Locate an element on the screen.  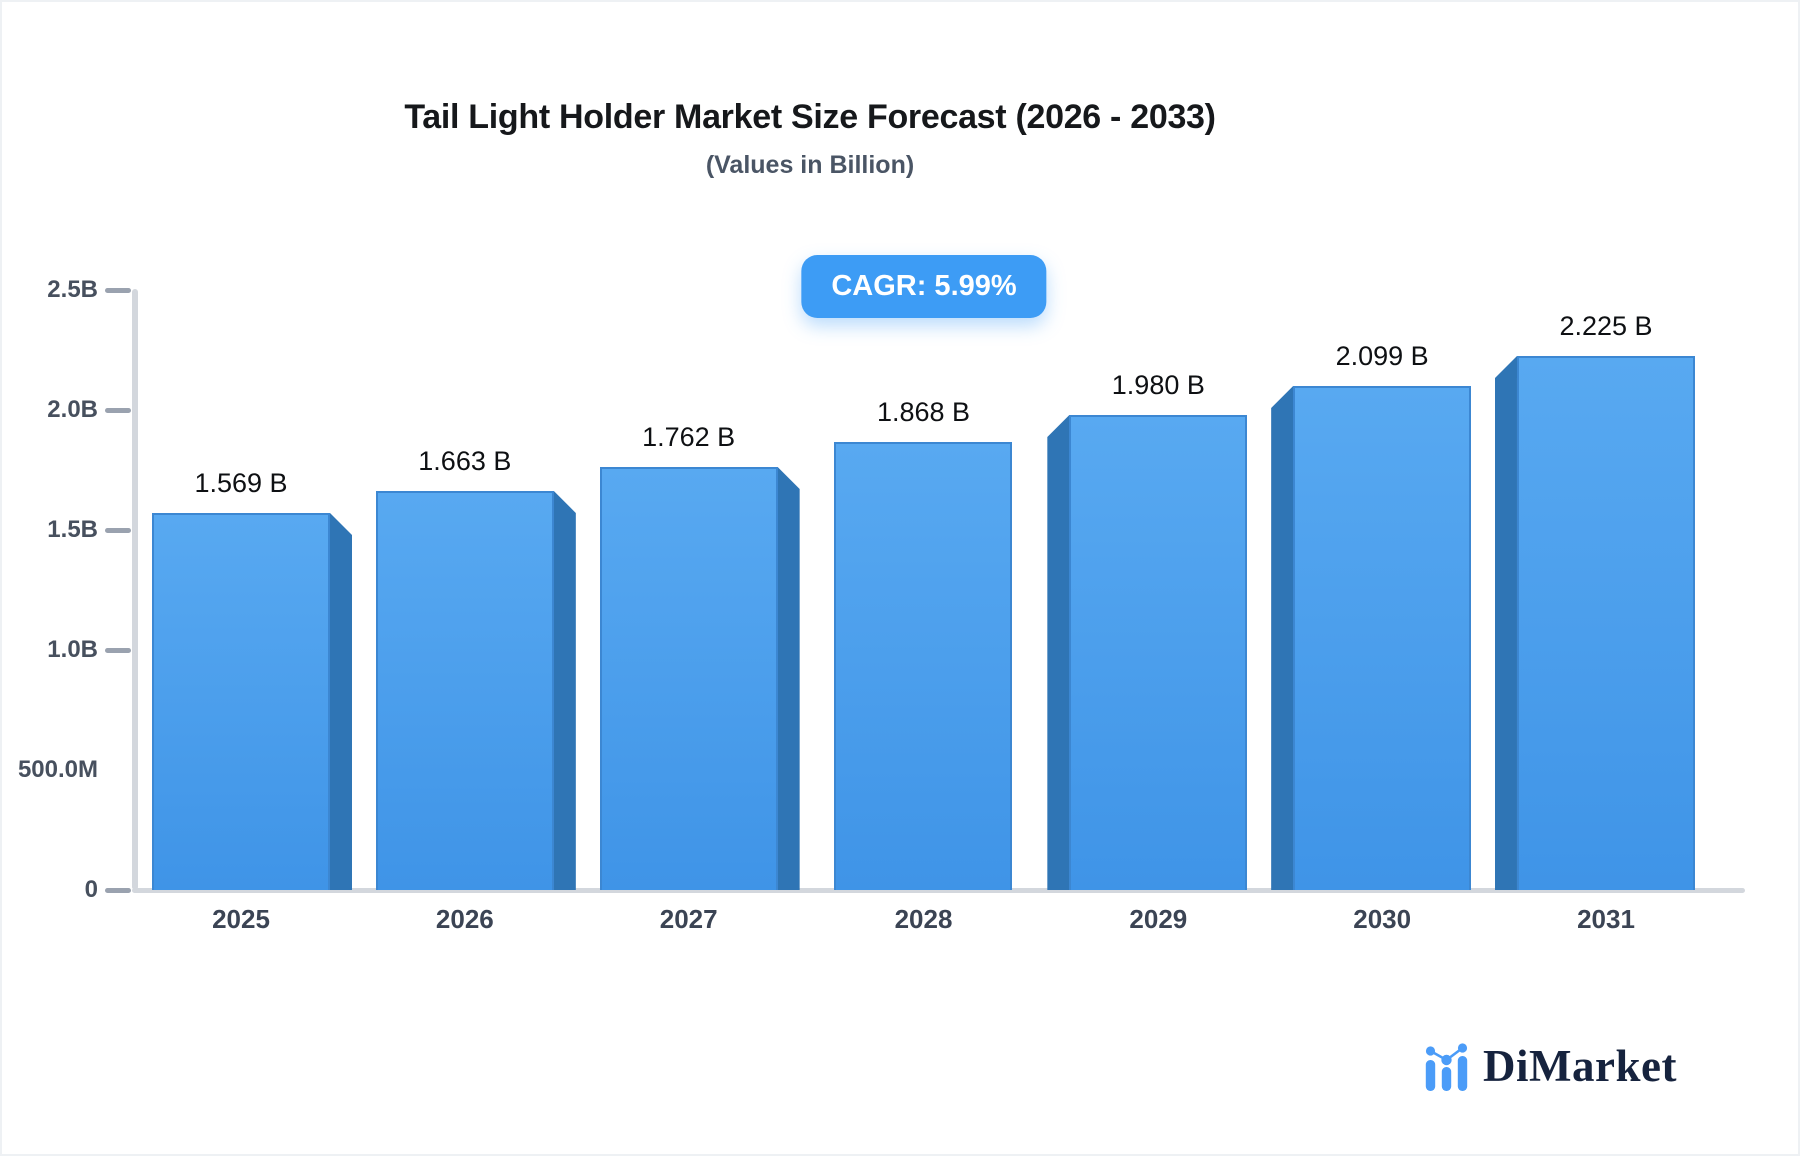
chart-subtitle: (Values in Billion) is located at coordinates (810, 165).